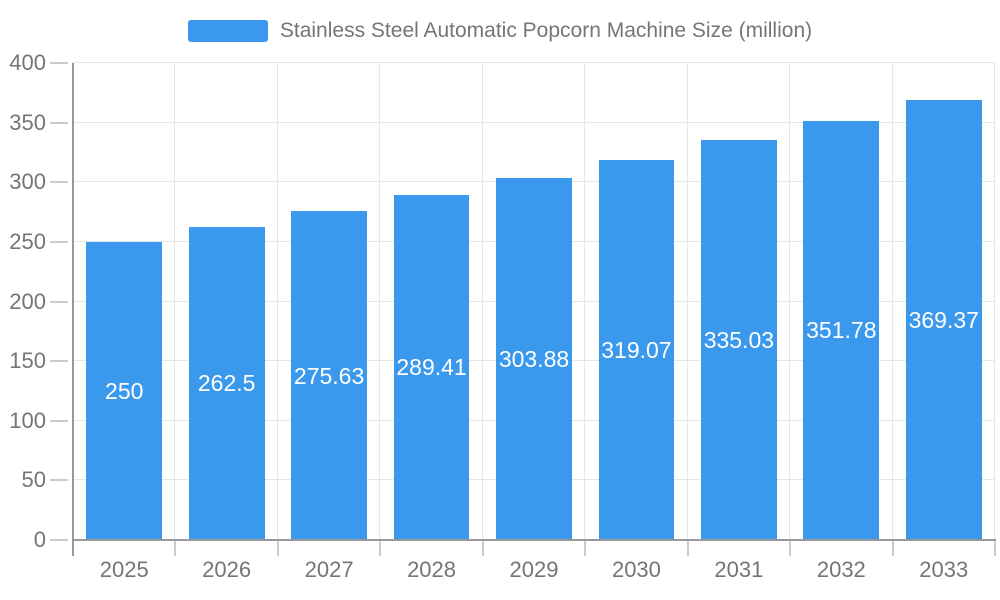  I want to click on y-axis-label: 150, so click(27, 361).